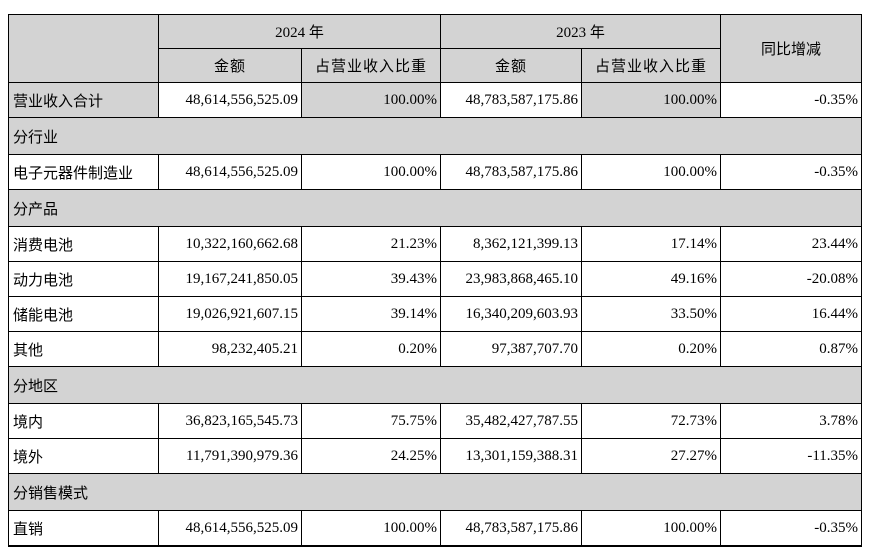 Image resolution: width=869 pixels, height=550 pixels. Describe the element at coordinates (651, 456) in the screenshot. I see `cell-ratio-2023: 27.27%` at that location.